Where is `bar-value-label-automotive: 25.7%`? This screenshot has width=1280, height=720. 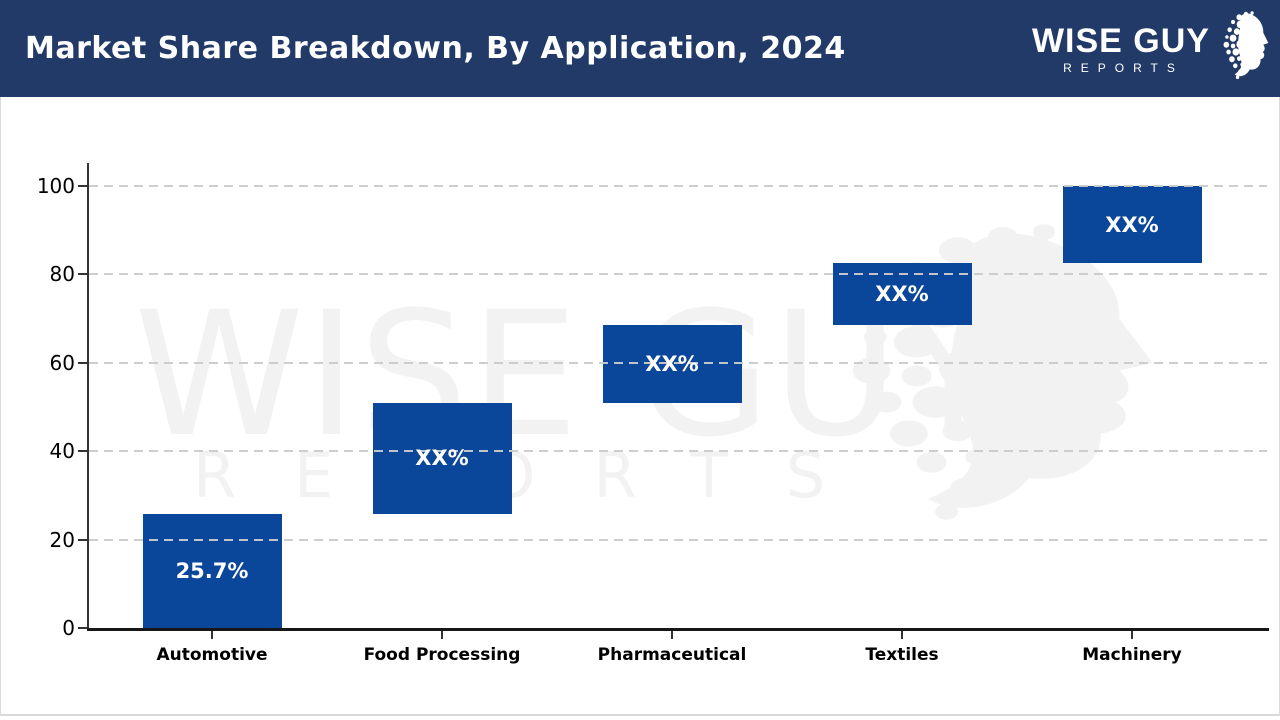 bar-value-label-automotive: 25.7% is located at coordinates (212, 571).